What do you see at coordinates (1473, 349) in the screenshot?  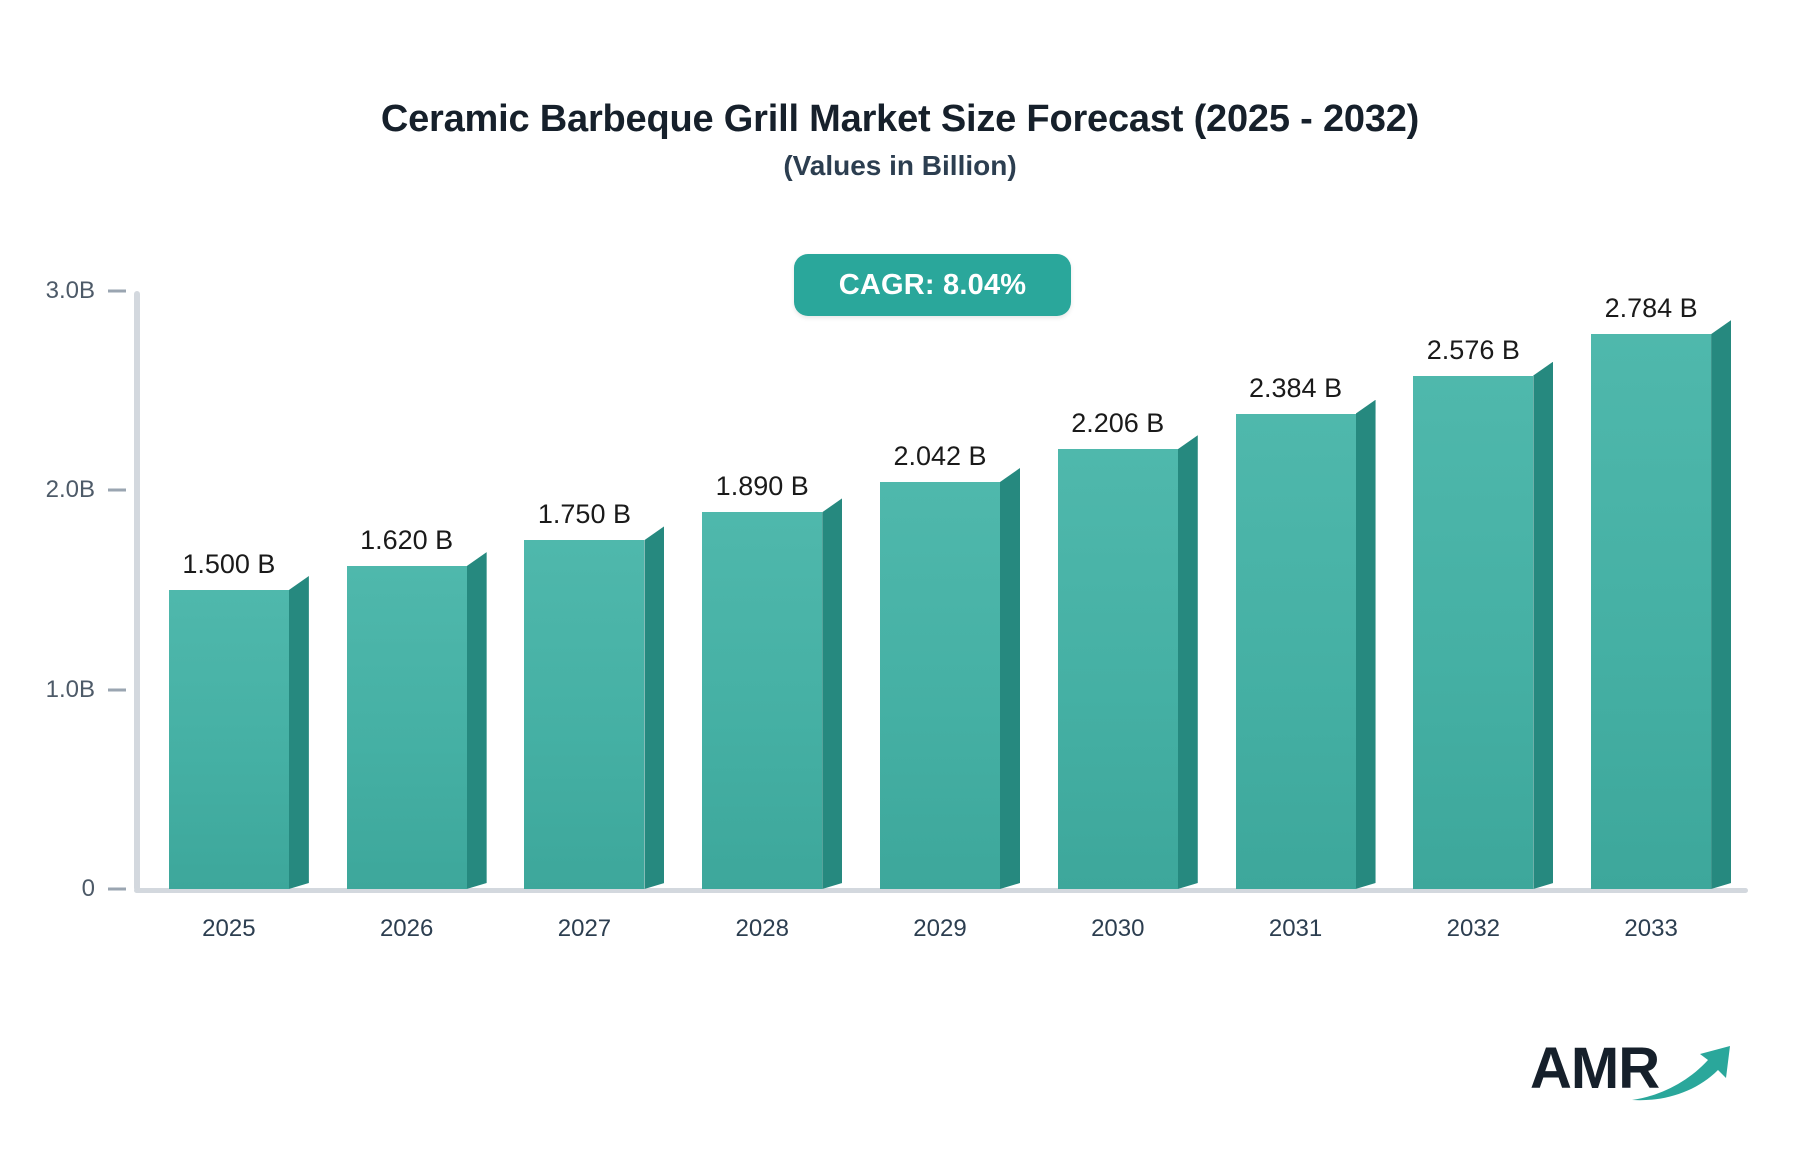 I see `bar-value-label: 2.576 B` at bounding box center [1473, 349].